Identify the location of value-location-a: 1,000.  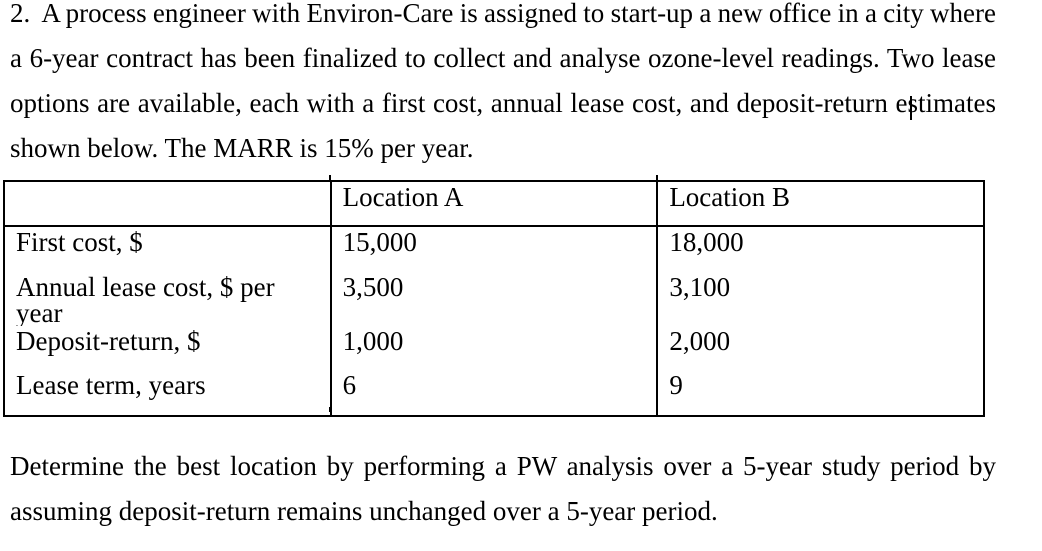
(493, 347).